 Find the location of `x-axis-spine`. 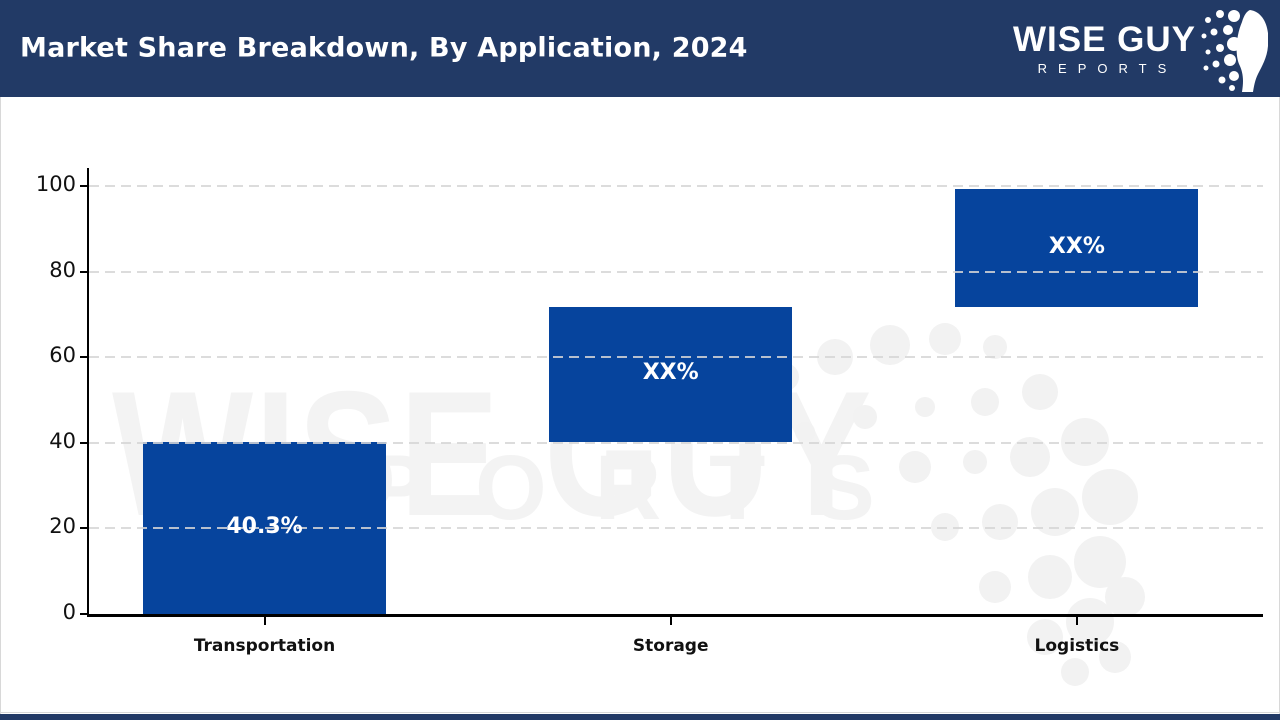

x-axis-spine is located at coordinates (675, 615).